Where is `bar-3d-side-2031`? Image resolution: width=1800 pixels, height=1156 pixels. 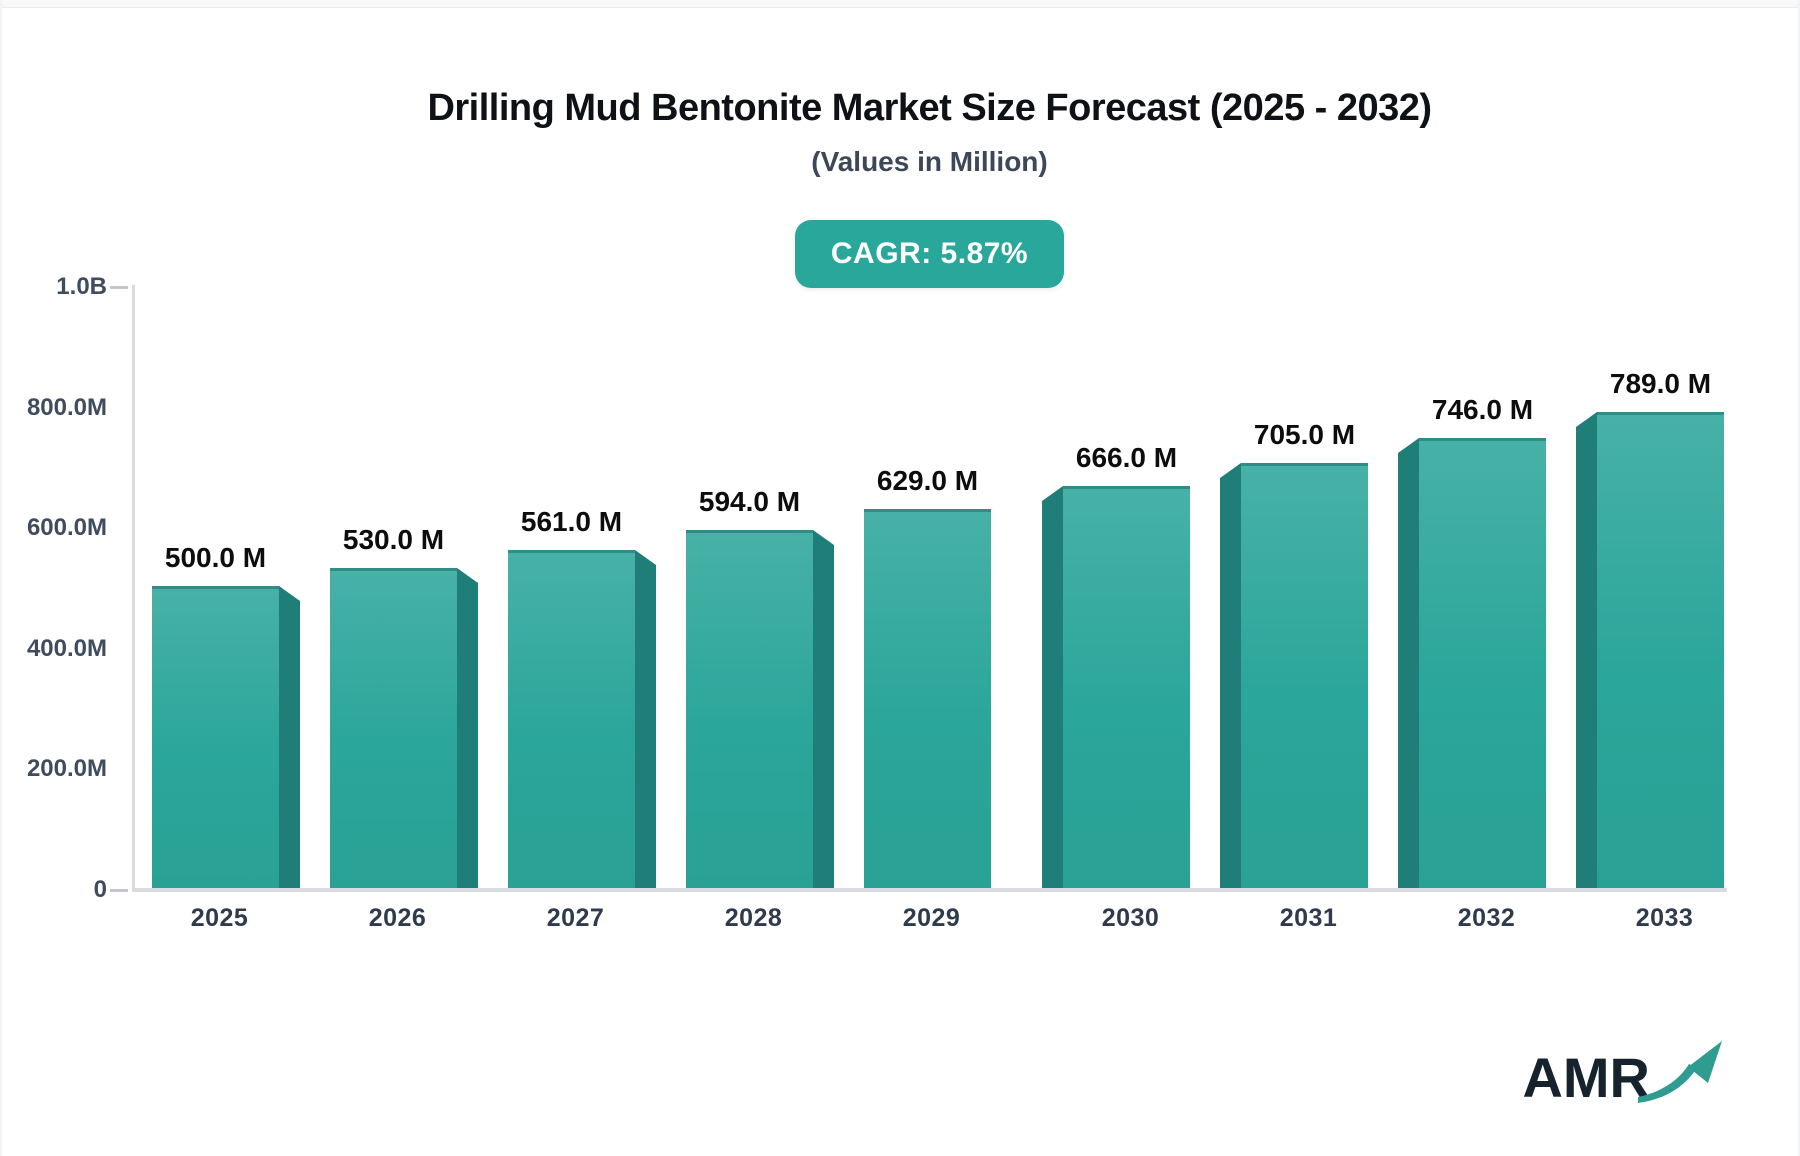 bar-3d-side-2031 is located at coordinates (1230, 675).